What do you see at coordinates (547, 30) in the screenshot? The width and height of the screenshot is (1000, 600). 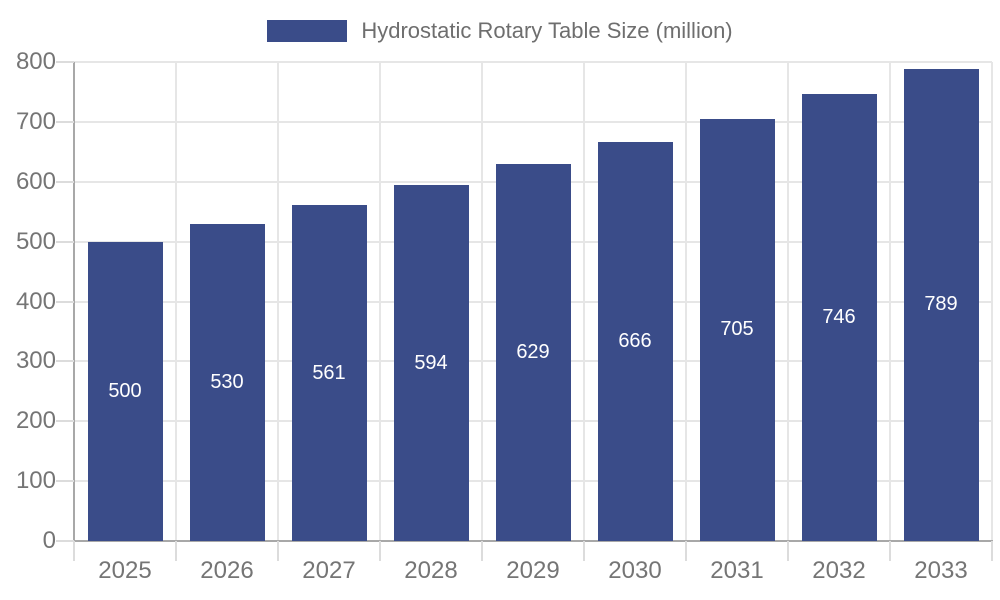 I see `legend-label: Hydrostatic Rotary Table Size (million)` at bounding box center [547, 30].